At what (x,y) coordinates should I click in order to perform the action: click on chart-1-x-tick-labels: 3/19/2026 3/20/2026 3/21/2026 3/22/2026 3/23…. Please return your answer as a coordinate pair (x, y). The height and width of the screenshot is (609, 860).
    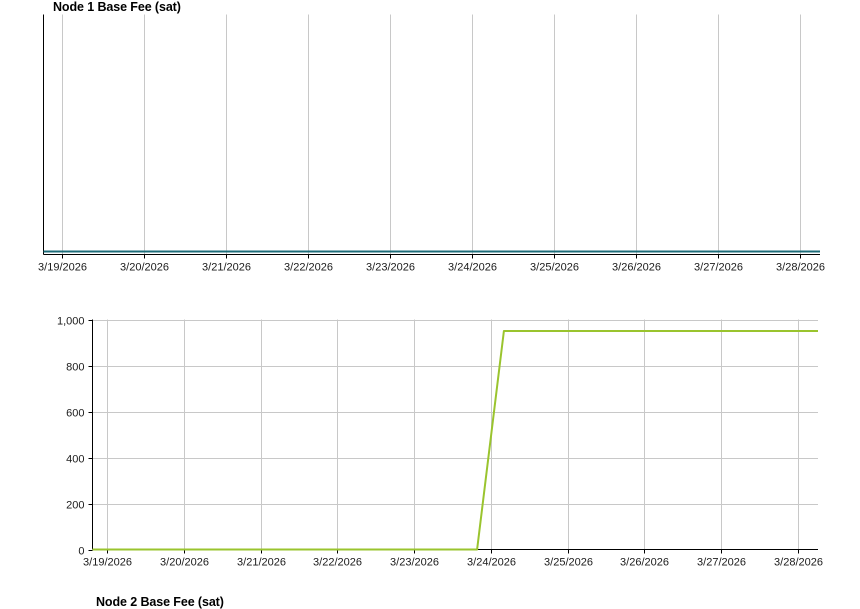
    Looking at the image, I should click on (431, 268).